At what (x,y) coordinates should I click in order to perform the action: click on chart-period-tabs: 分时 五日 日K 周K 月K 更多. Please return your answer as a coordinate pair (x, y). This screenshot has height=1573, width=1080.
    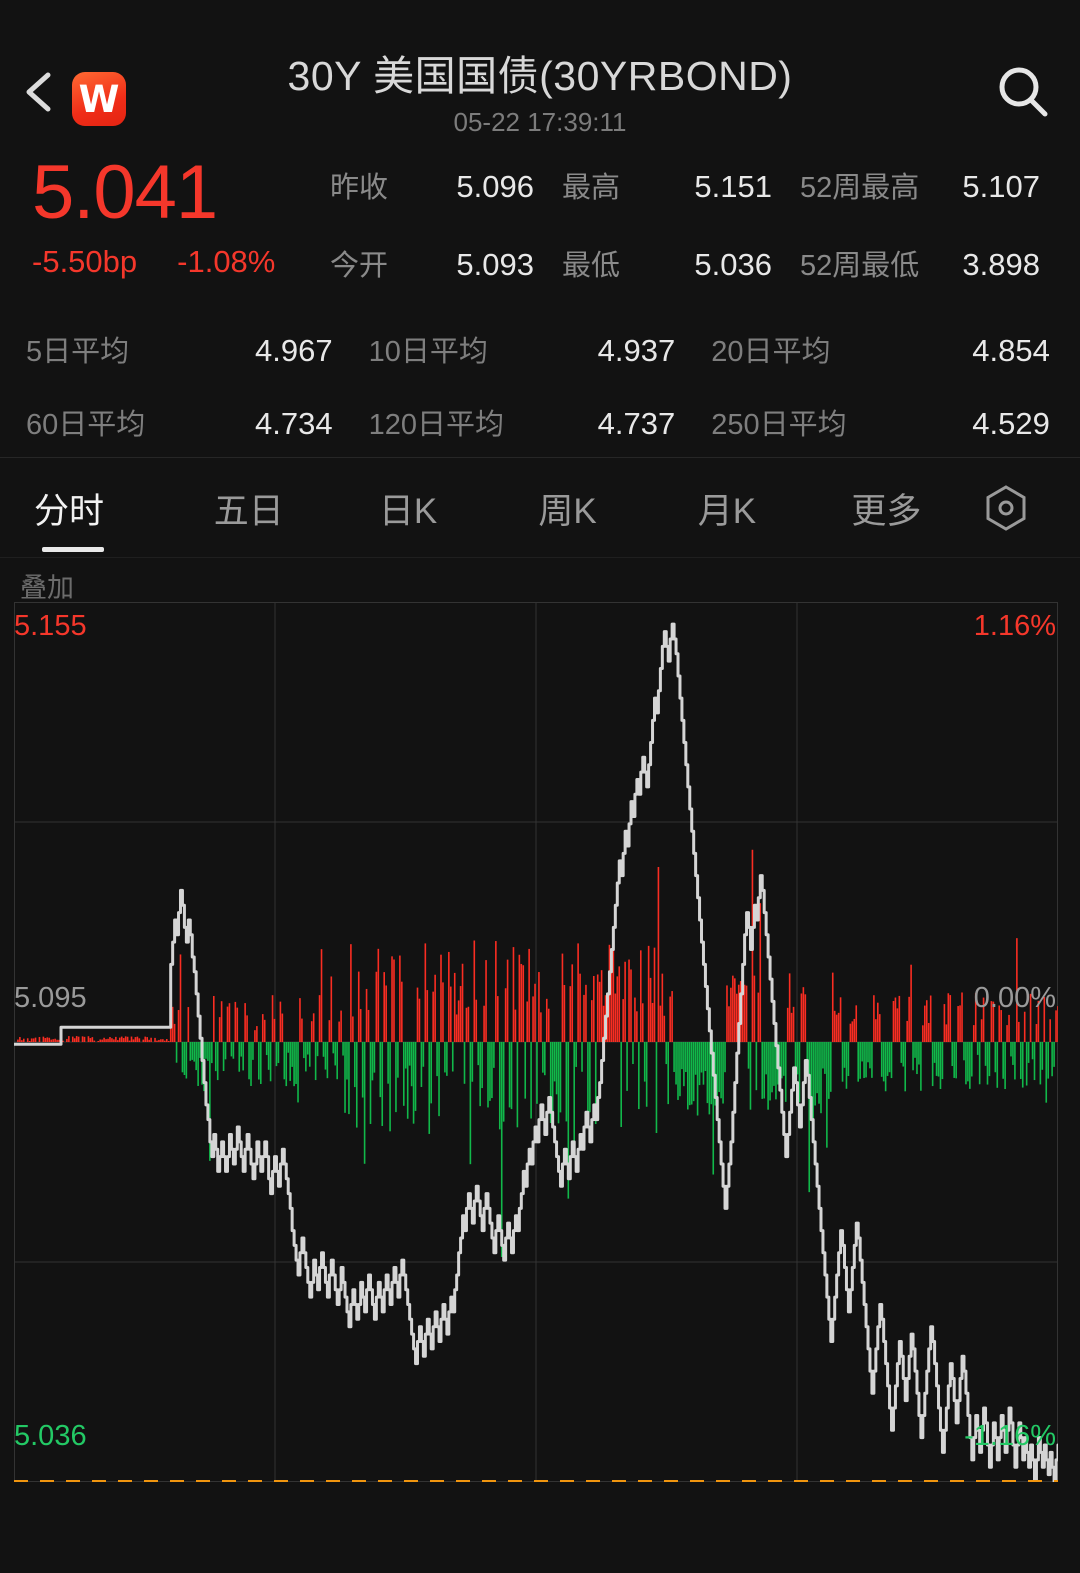
    Looking at the image, I should click on (540, 508).